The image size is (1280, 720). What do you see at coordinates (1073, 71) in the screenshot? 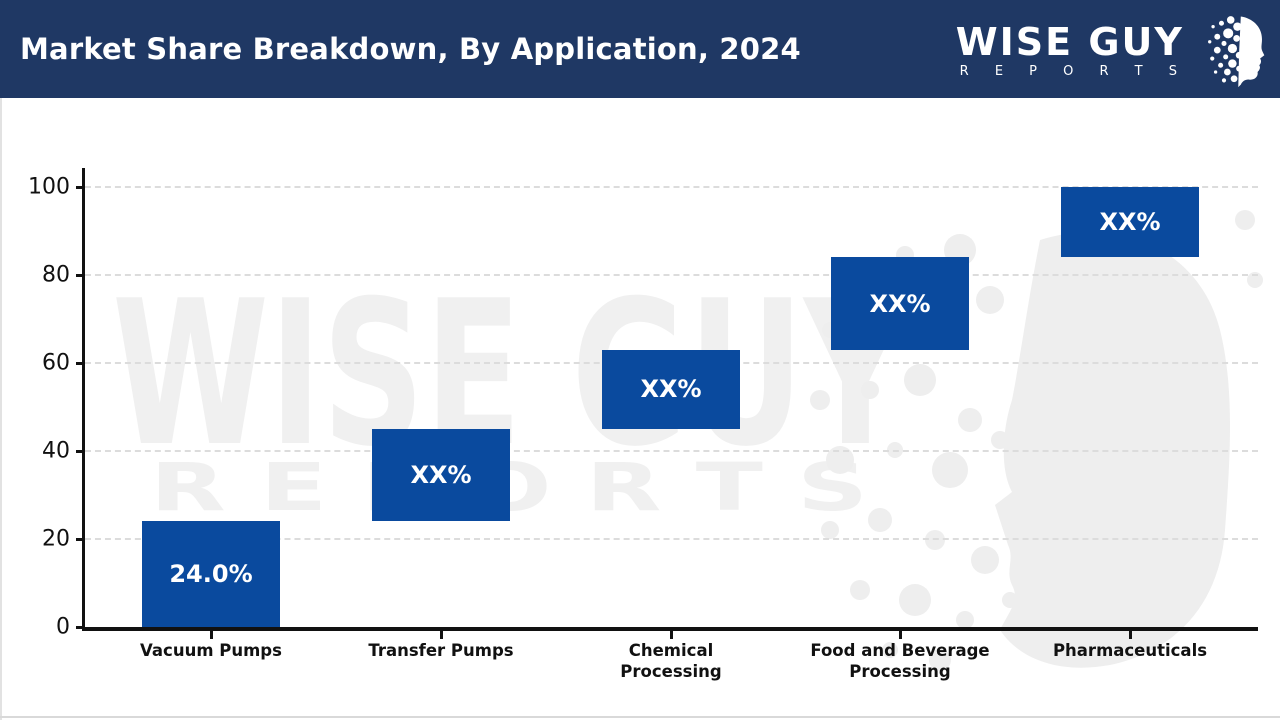
I see `logo-subtext: R E P O R T S` at bounding box center [1073, 71].